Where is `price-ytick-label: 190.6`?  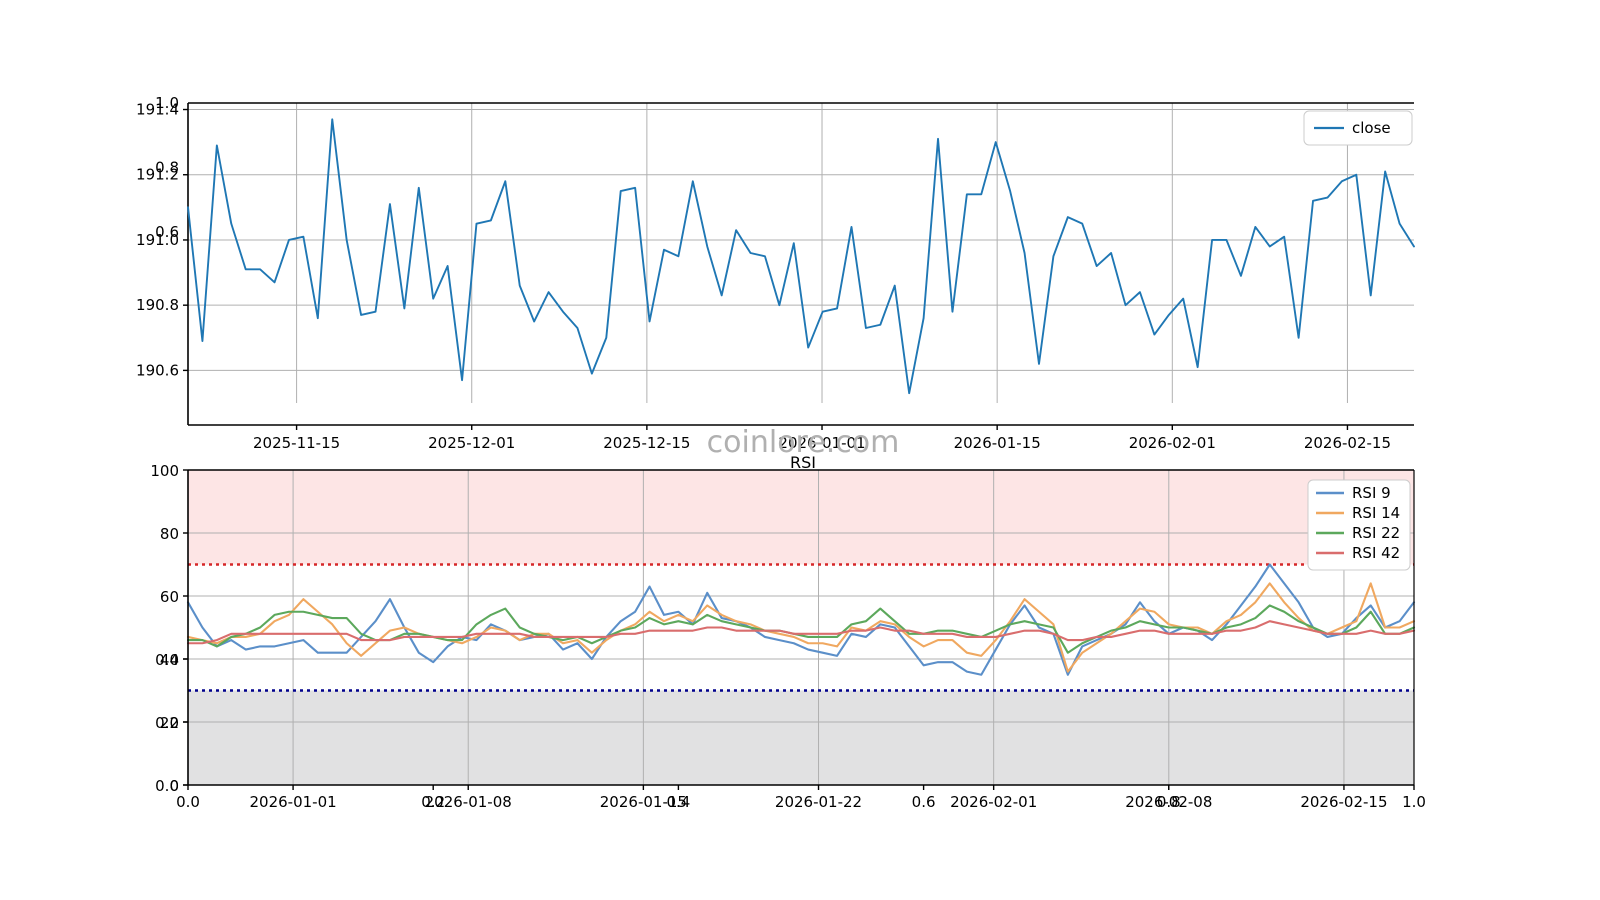
price-ytick-label: 190.6 is located at coordinates (157, 370).